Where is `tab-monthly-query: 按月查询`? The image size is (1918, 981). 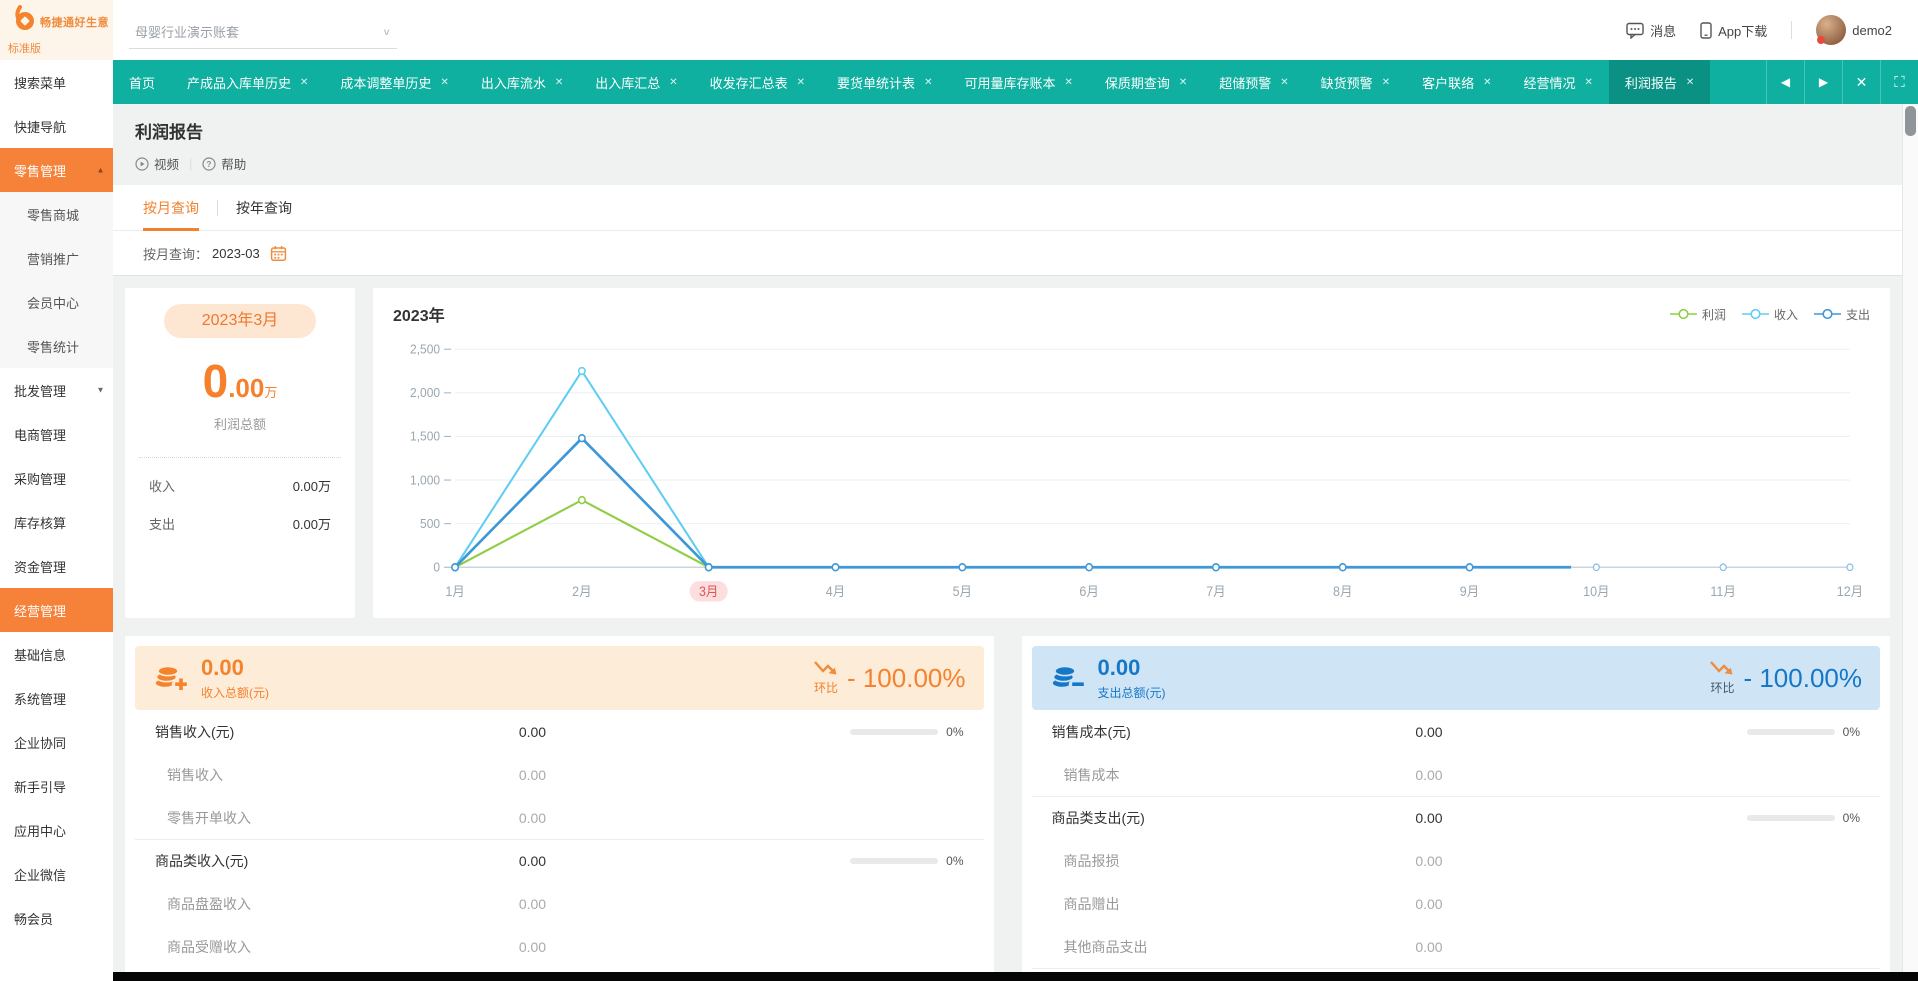
tab-monthly-query: 按月查询 is located at coordinates (171, 208).